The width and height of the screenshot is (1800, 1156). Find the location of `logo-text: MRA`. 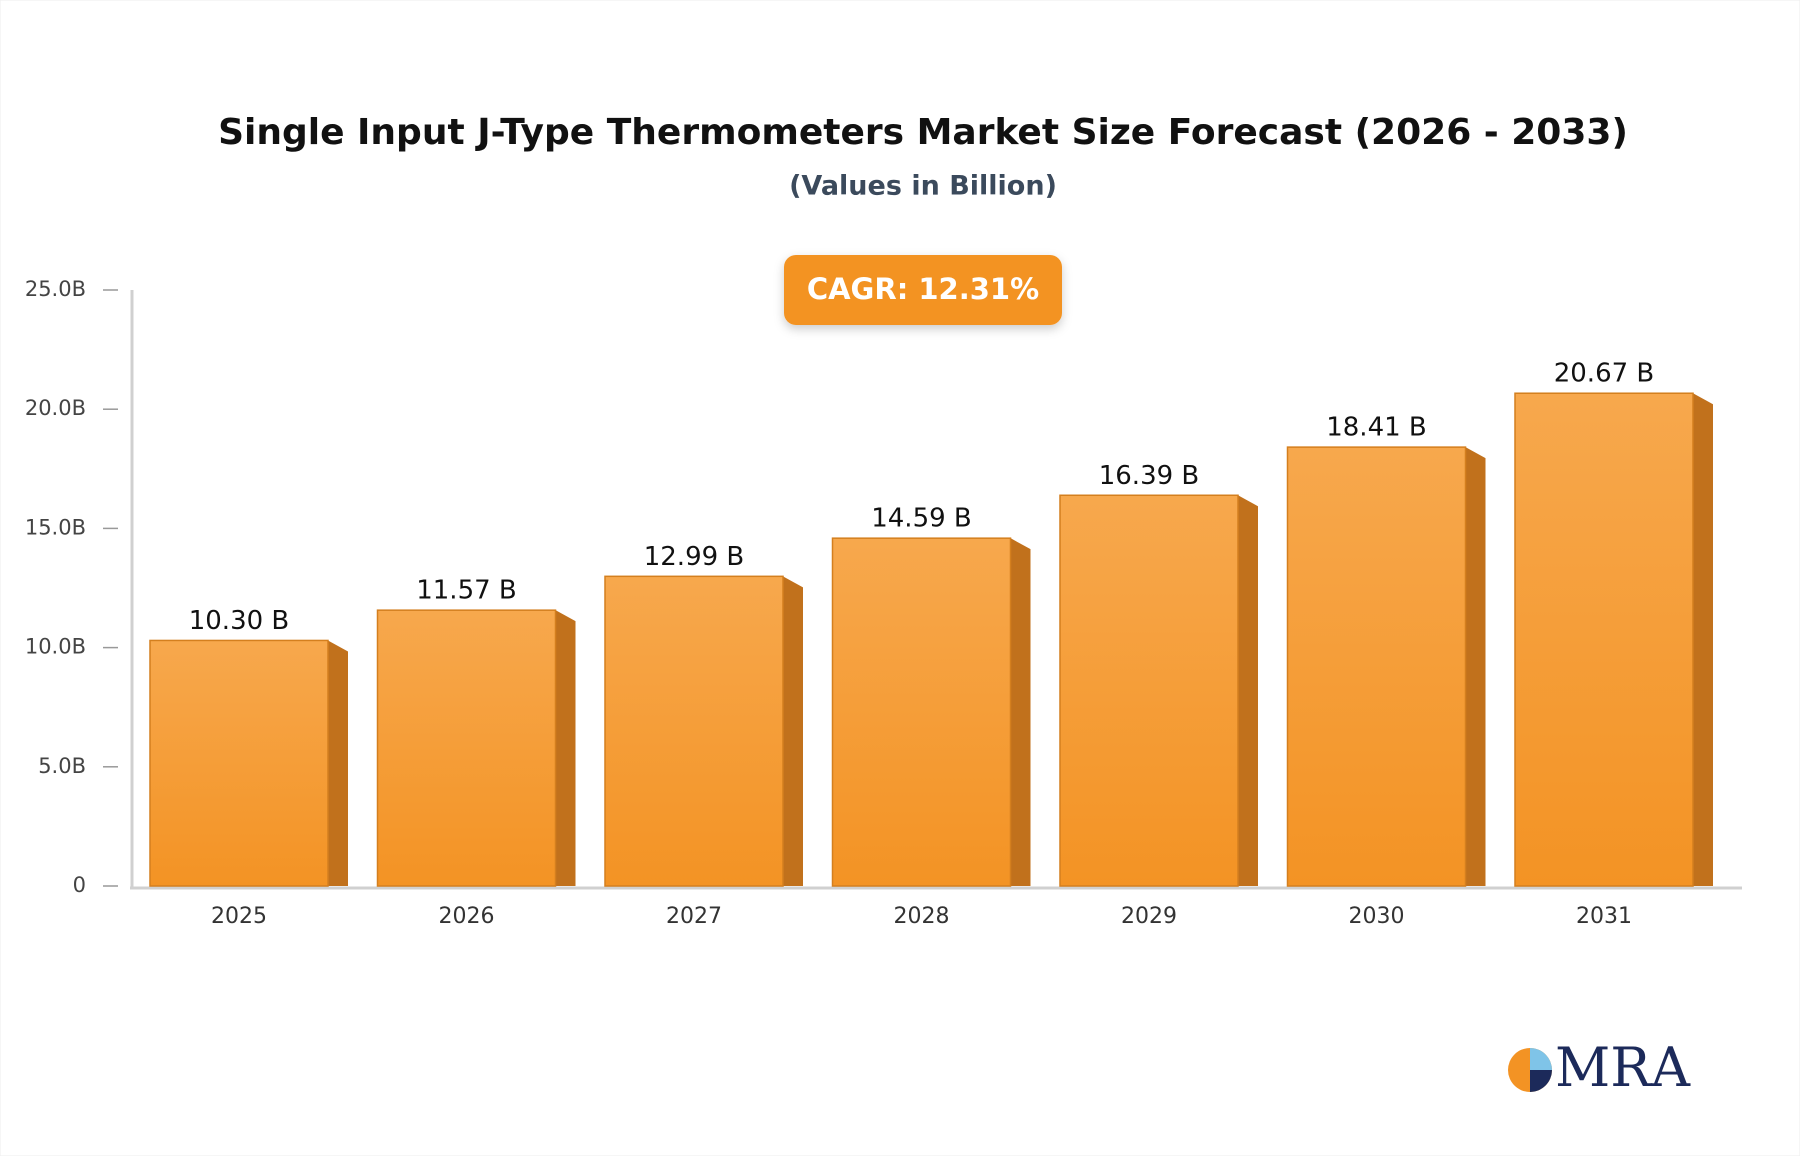

logo-text: MRA is located at coordinates (1623, 1067).